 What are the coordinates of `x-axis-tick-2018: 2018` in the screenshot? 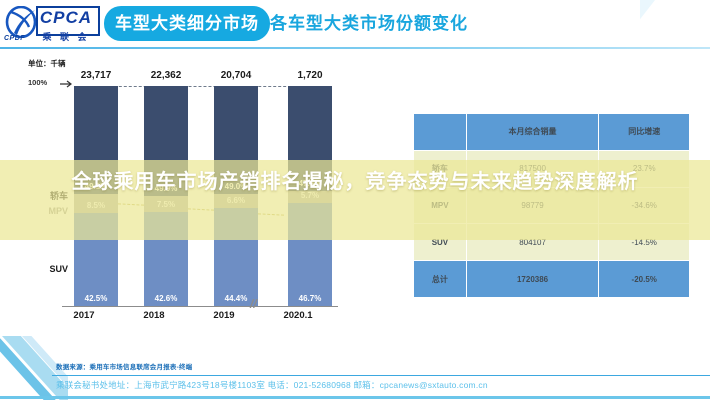 It's located at (154, 315).